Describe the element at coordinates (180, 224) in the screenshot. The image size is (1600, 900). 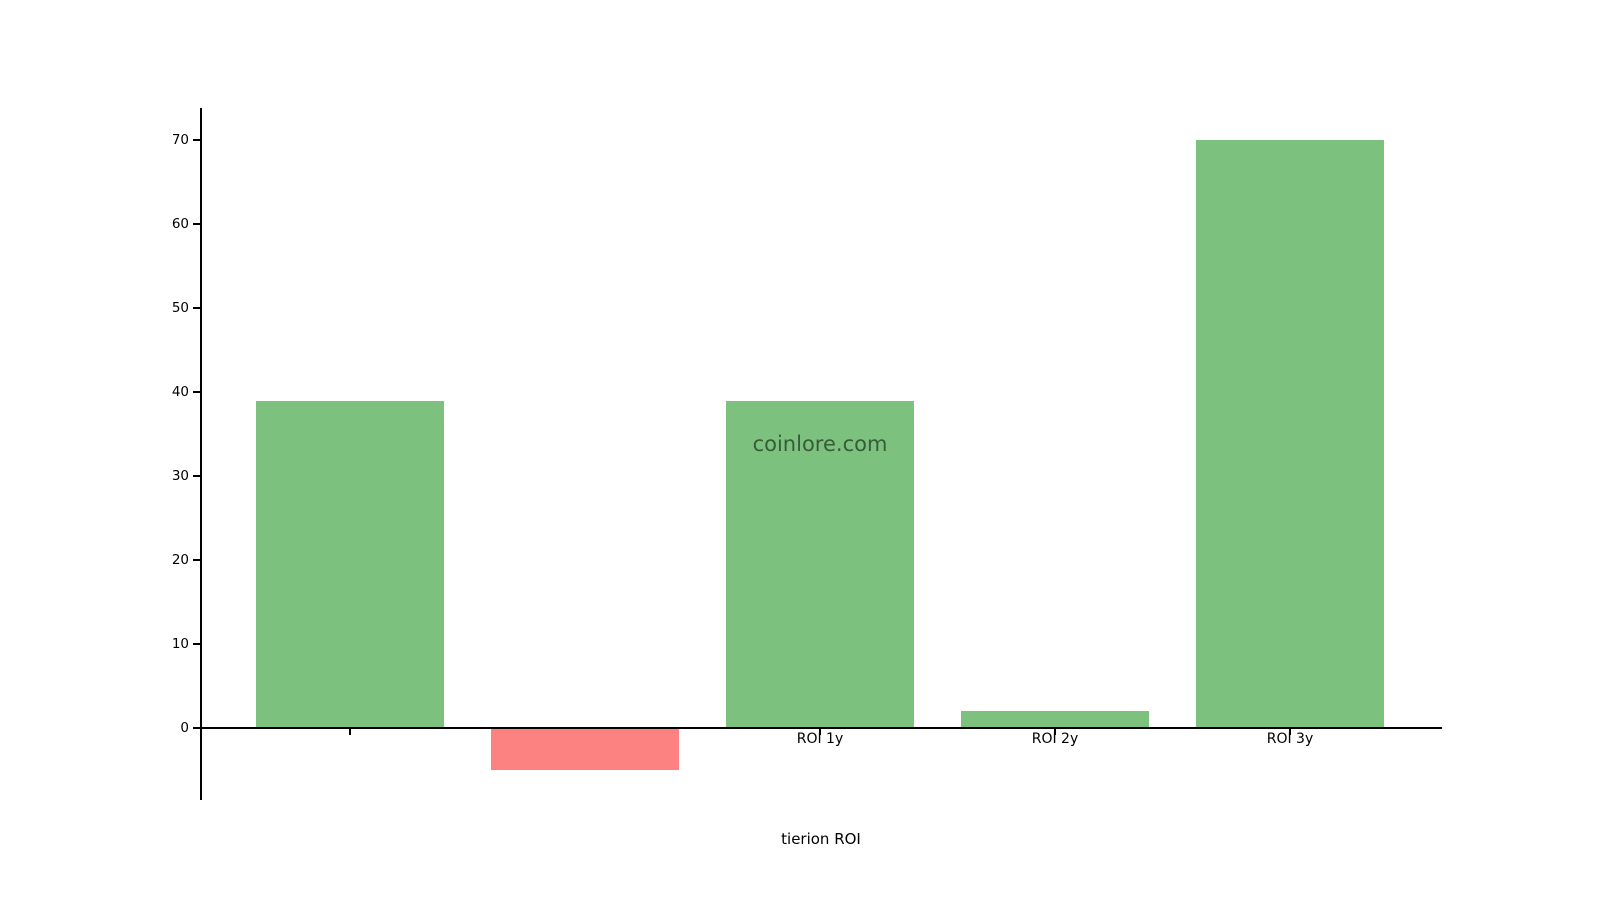
I see `y-tick-label: 60` at that location.